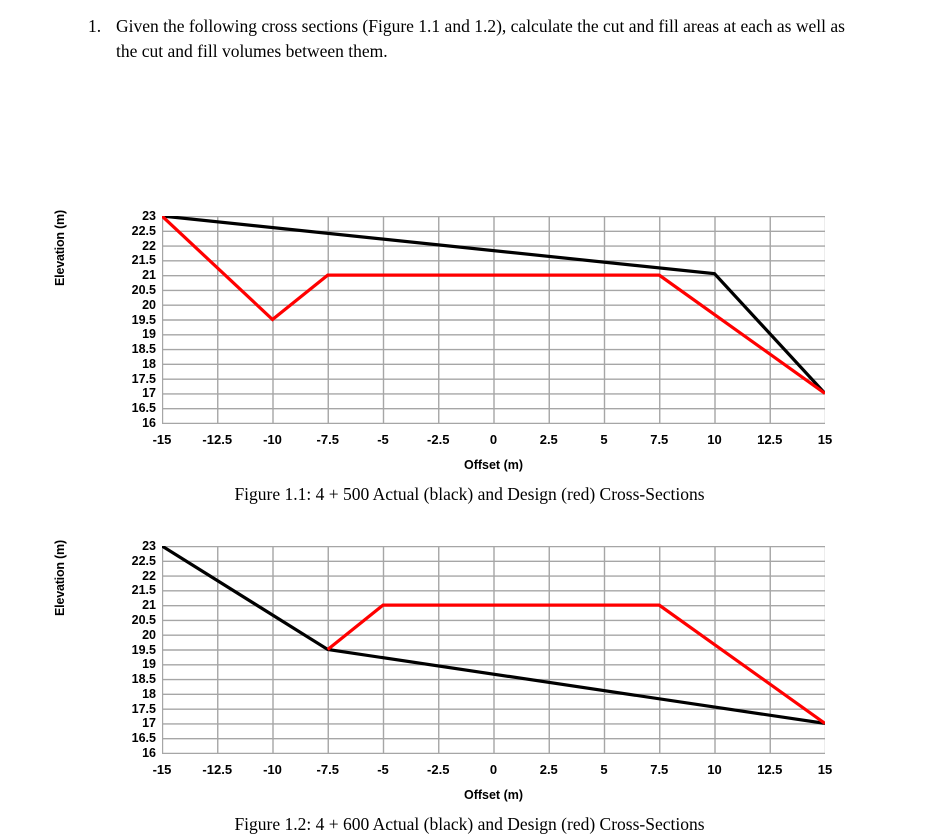  What do you see at coordinates (493, 465) in the screenshot?
I see `x-axis-title-1: Offset (m)` at bounding box center [493, 465].